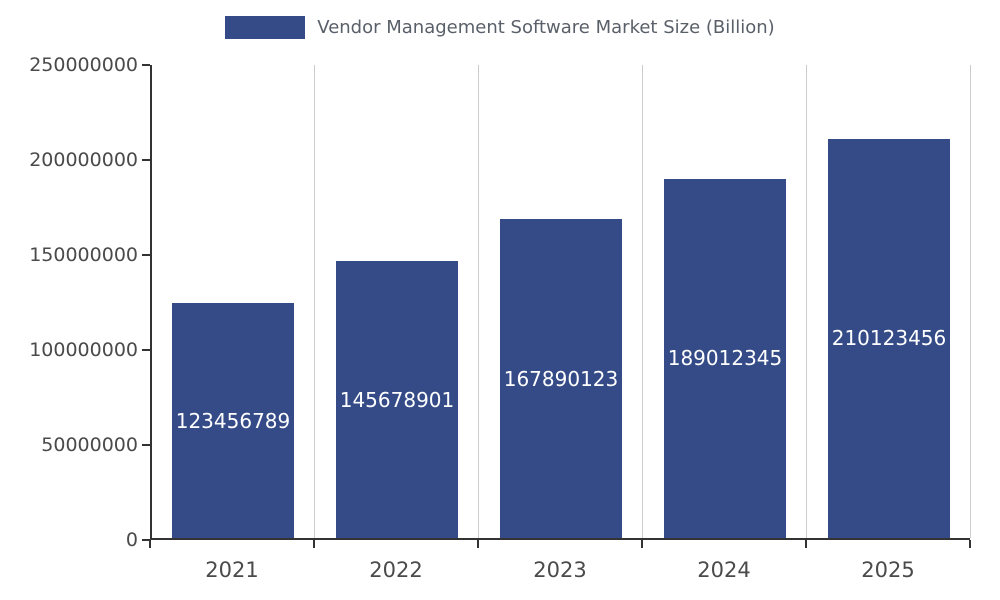 This screenshot has width=1000, height=600. What do you see at coordinates (232, 570) in the screenshot?
I see `x-tick-label-2021: 2021` at bounding box center [232, 570].